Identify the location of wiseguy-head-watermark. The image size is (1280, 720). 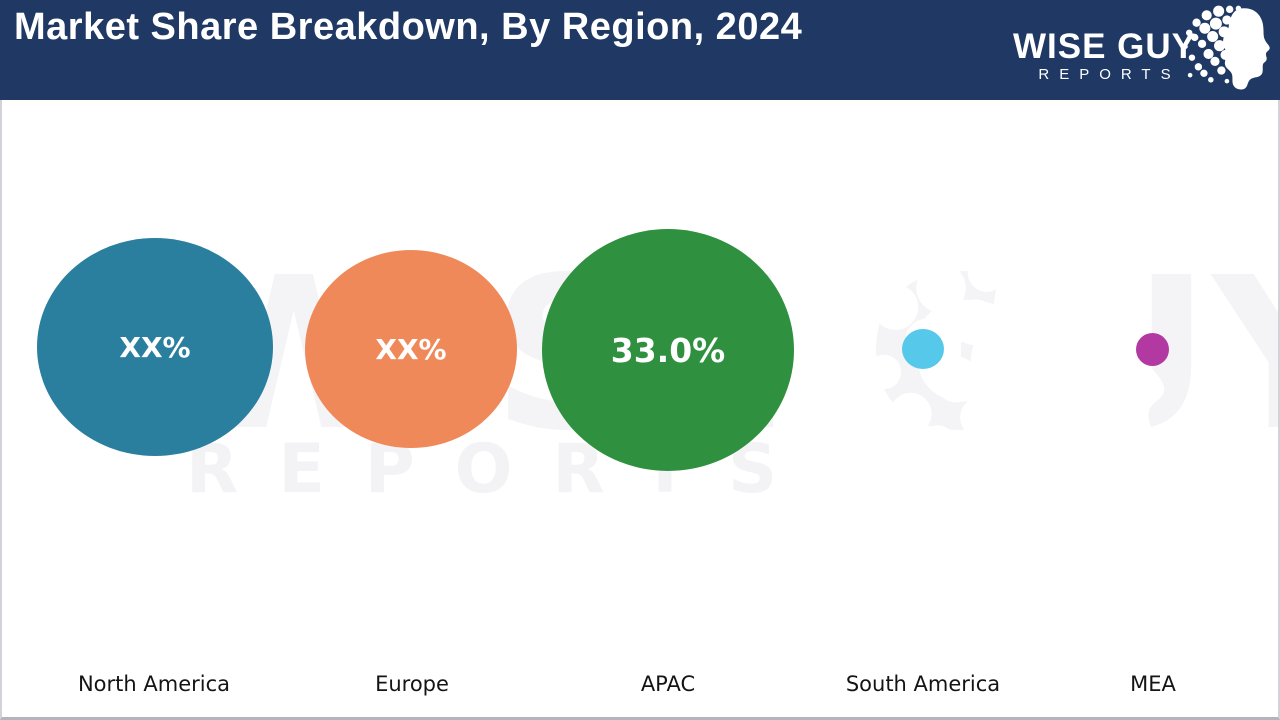
(985, 387).